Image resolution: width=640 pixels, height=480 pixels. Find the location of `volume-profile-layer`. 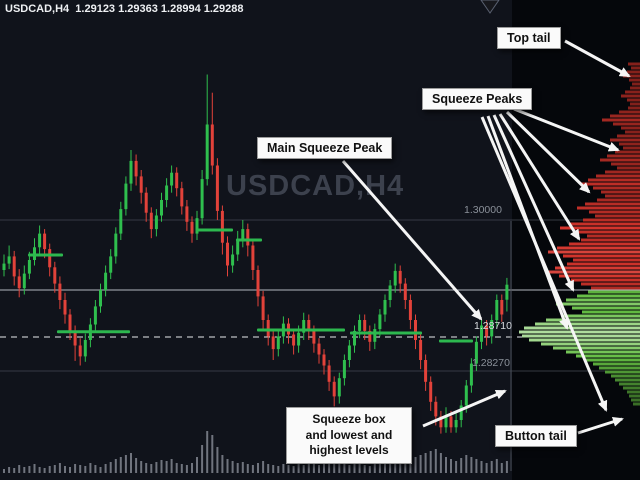

volume-profile-layer is located at coordinates (579, 234).